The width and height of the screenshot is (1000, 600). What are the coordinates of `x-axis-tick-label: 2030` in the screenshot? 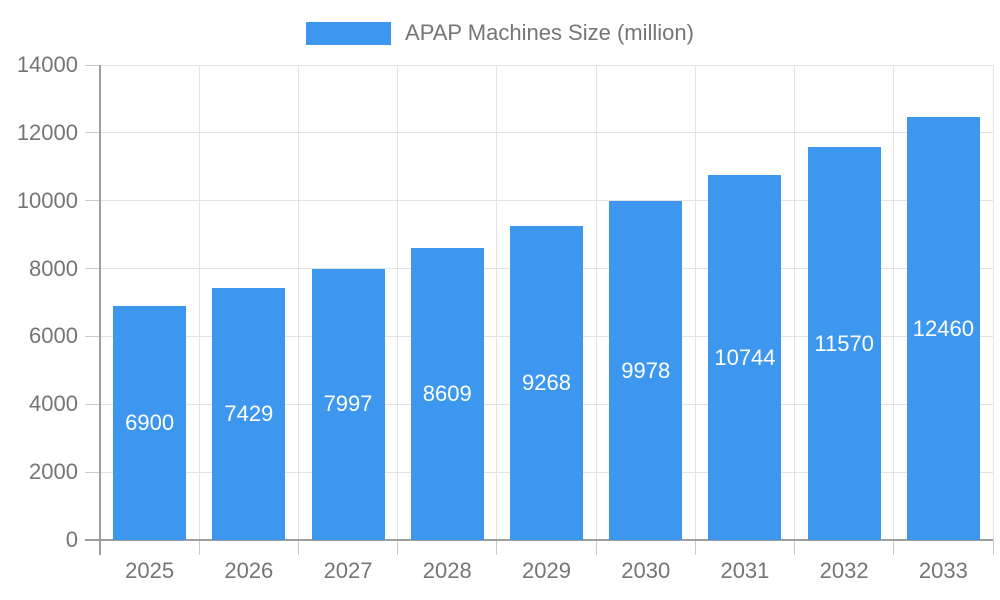 It's located at (646, 570).